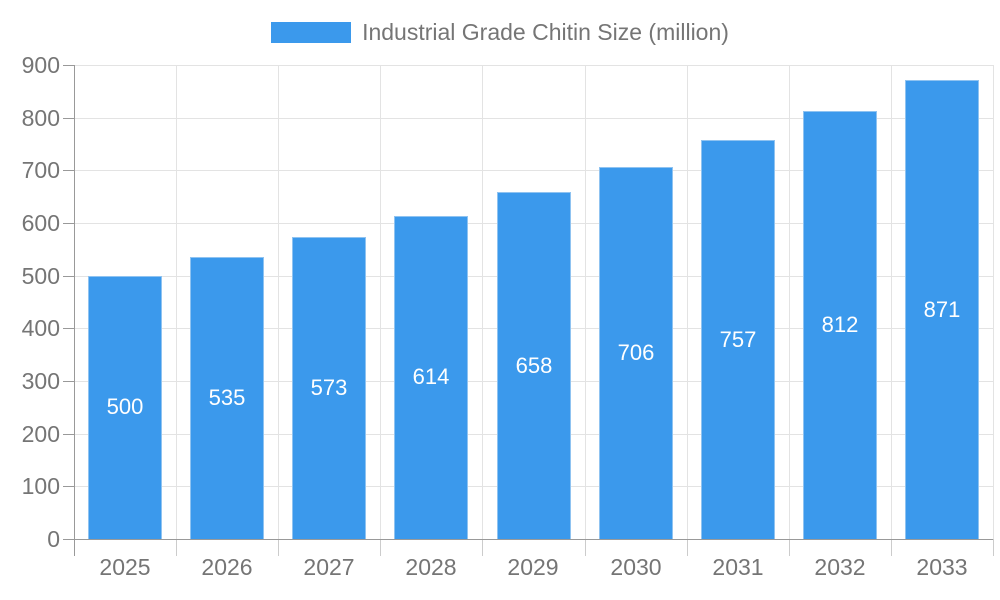  What do you see at coordinates (533, 567) in the screenshot?
I see `x-axis-label: 2029` at bounding box center [533, 567].